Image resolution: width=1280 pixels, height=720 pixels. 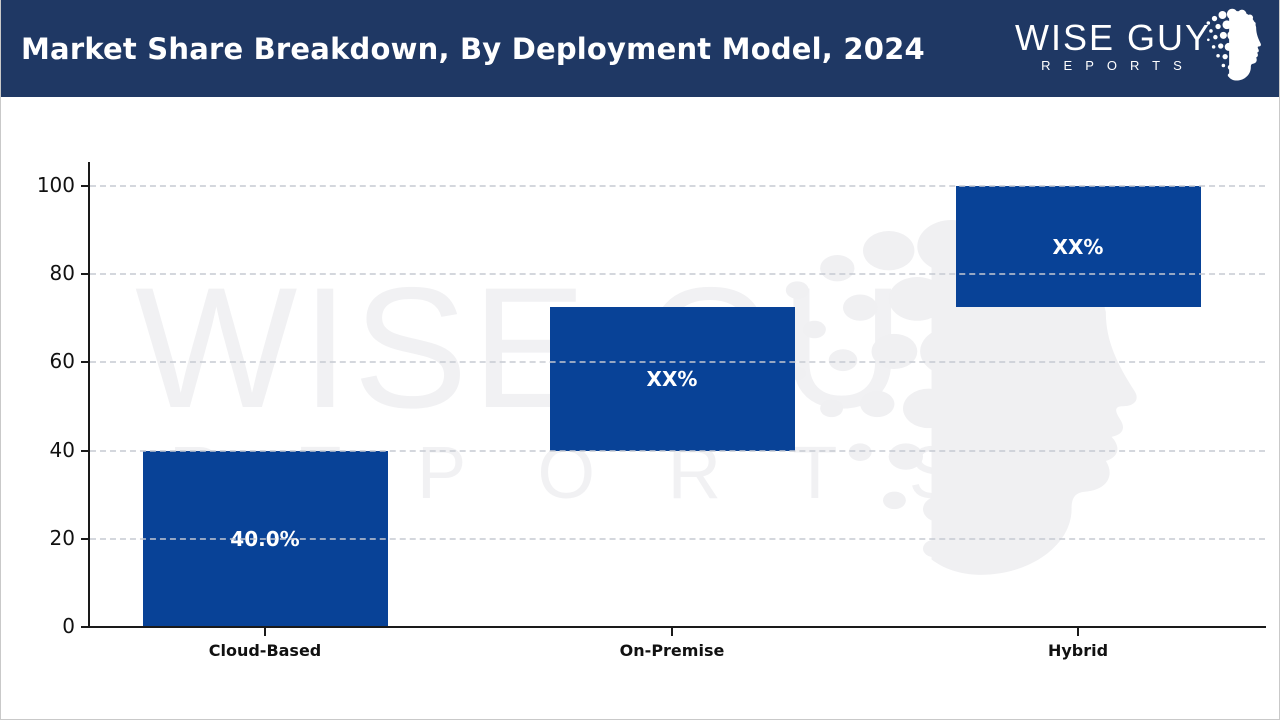 I want to click on x-axis-line, so click(x=677, y=627).